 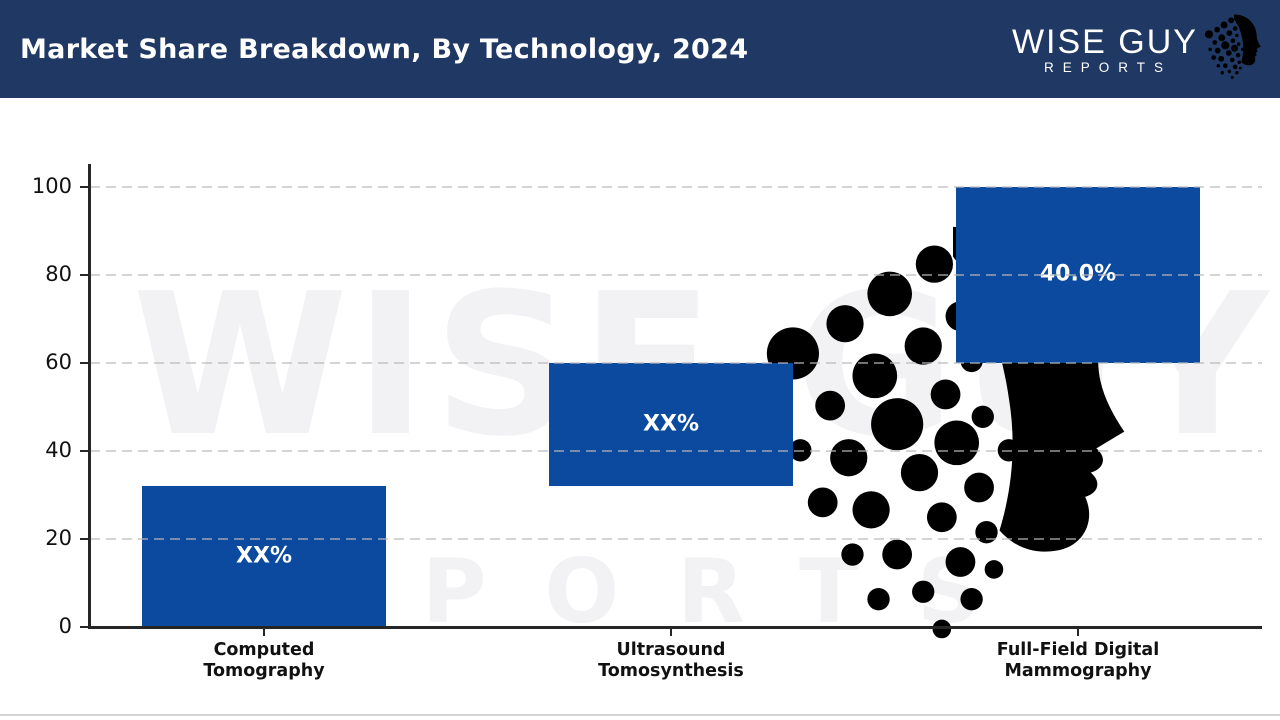 I want to click on bar-value-label: 40.0%, so click(x=1078, y=274).